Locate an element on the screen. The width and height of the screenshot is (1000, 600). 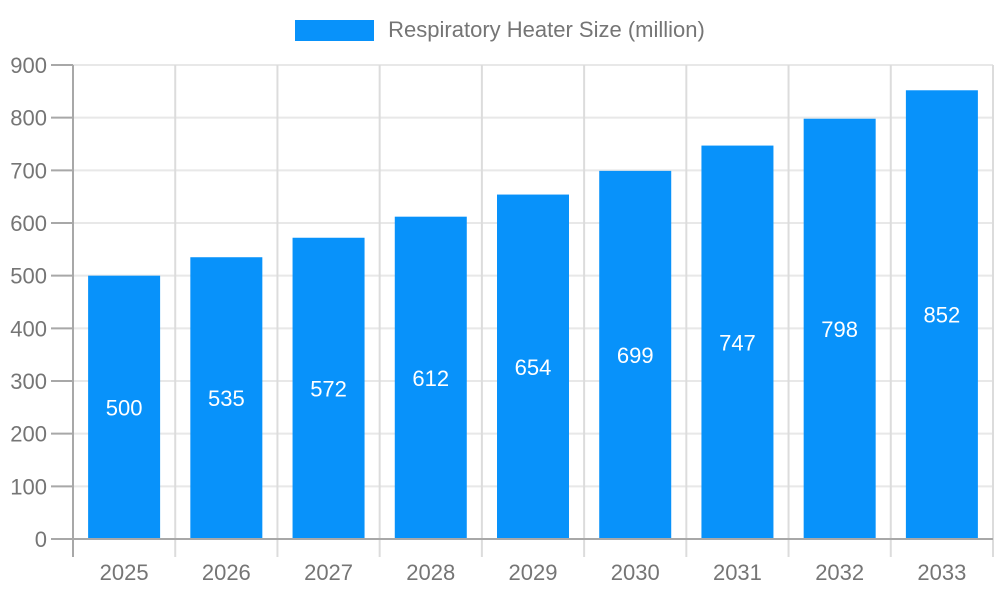
y-tick-label: 0 is located at coordinates (41, 539).